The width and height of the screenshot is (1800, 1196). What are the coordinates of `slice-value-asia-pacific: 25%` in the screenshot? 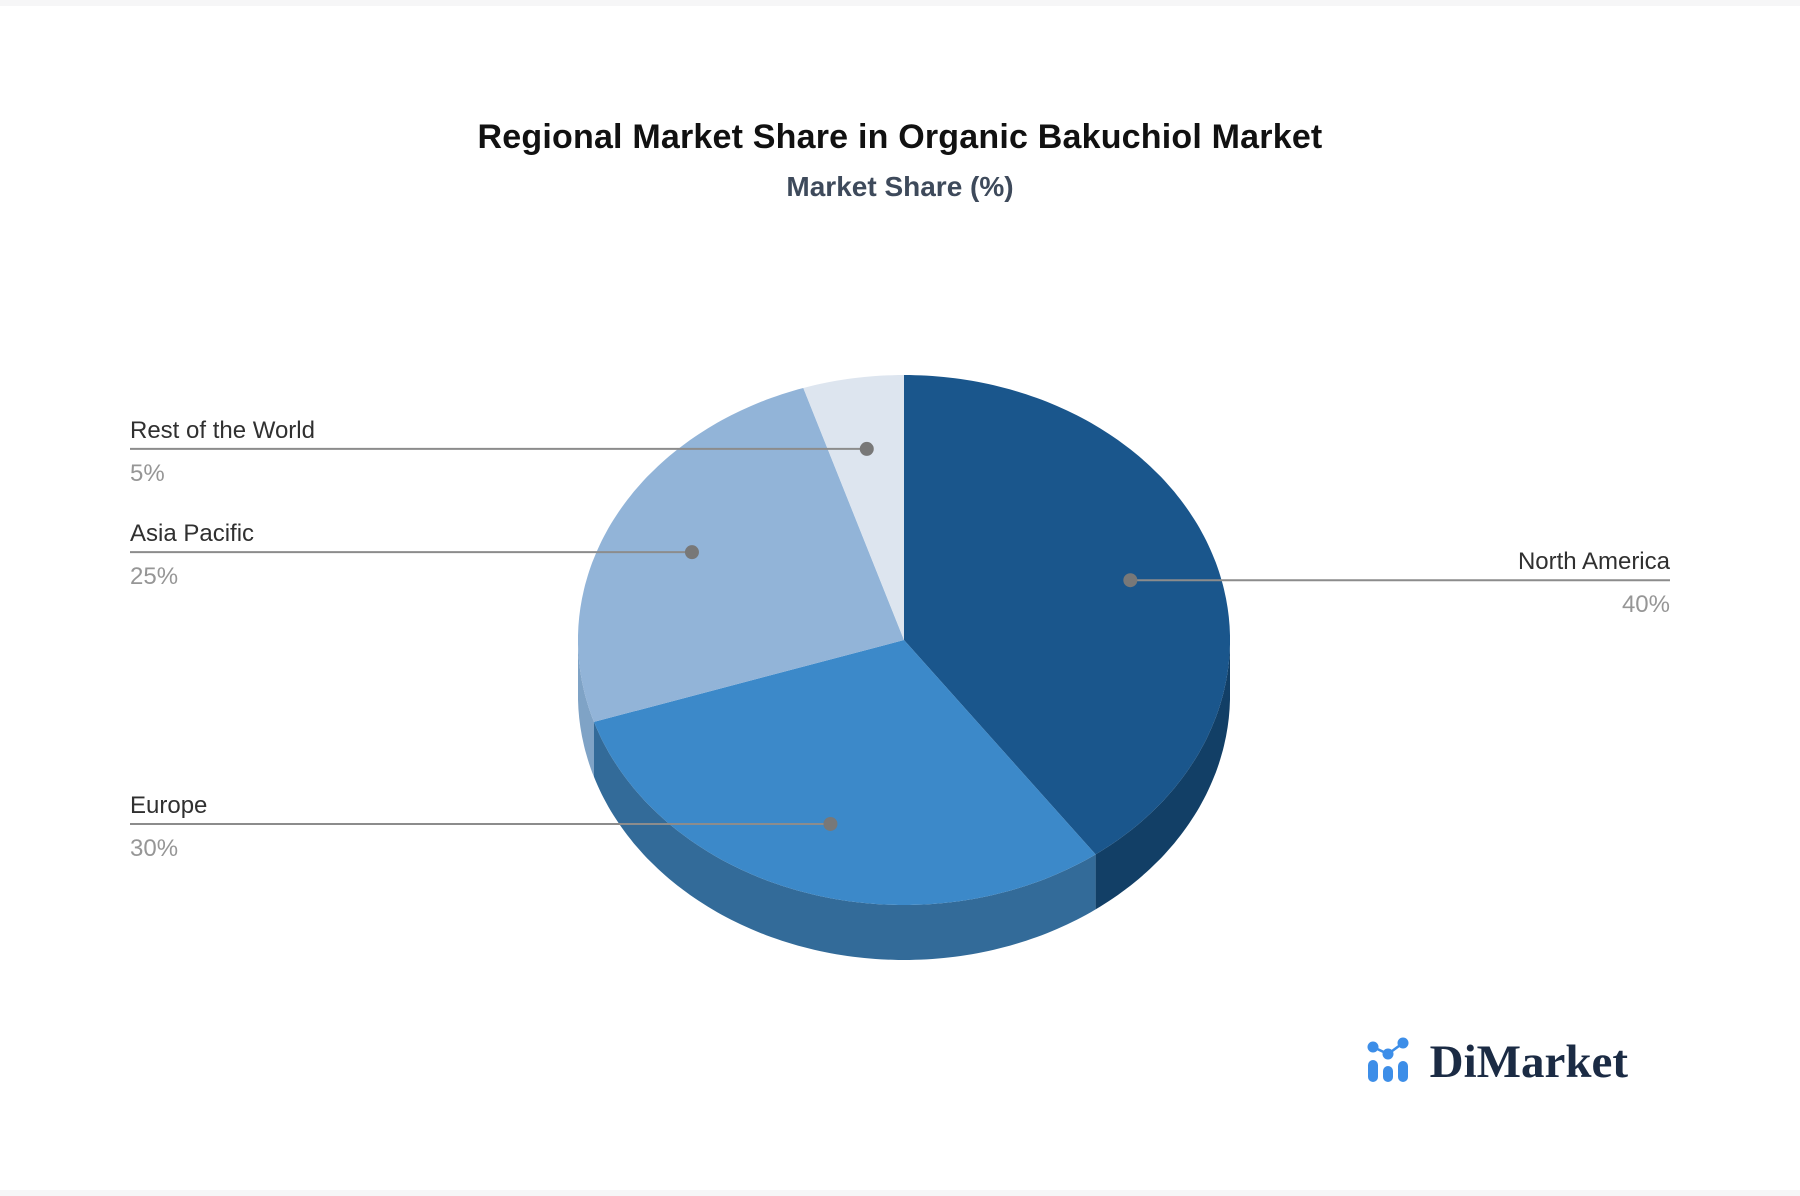 It's located at (154, 576).